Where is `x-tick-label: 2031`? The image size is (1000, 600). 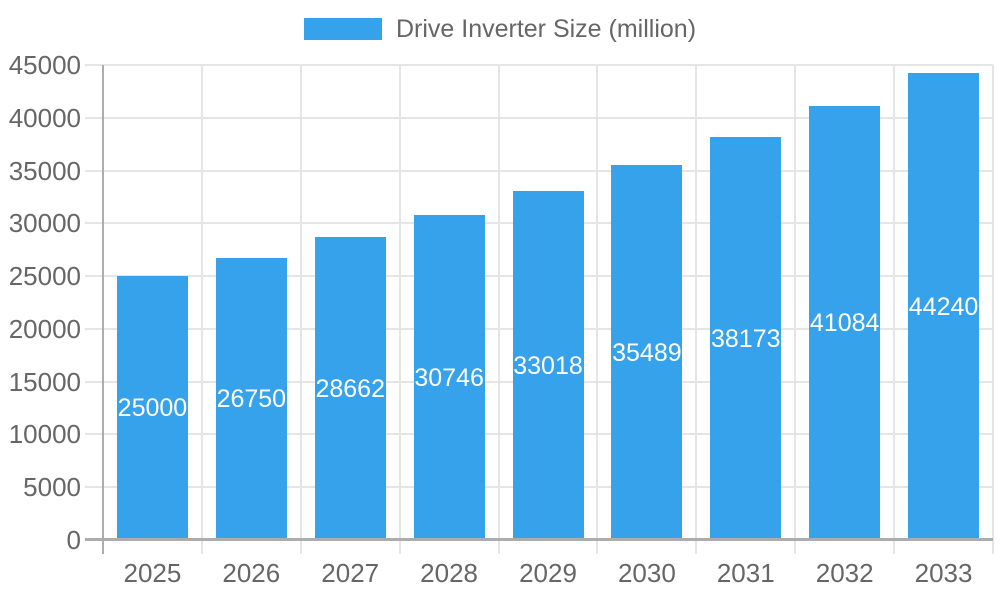 x-tick-label: 2031 is located at coordinates (745, 573).